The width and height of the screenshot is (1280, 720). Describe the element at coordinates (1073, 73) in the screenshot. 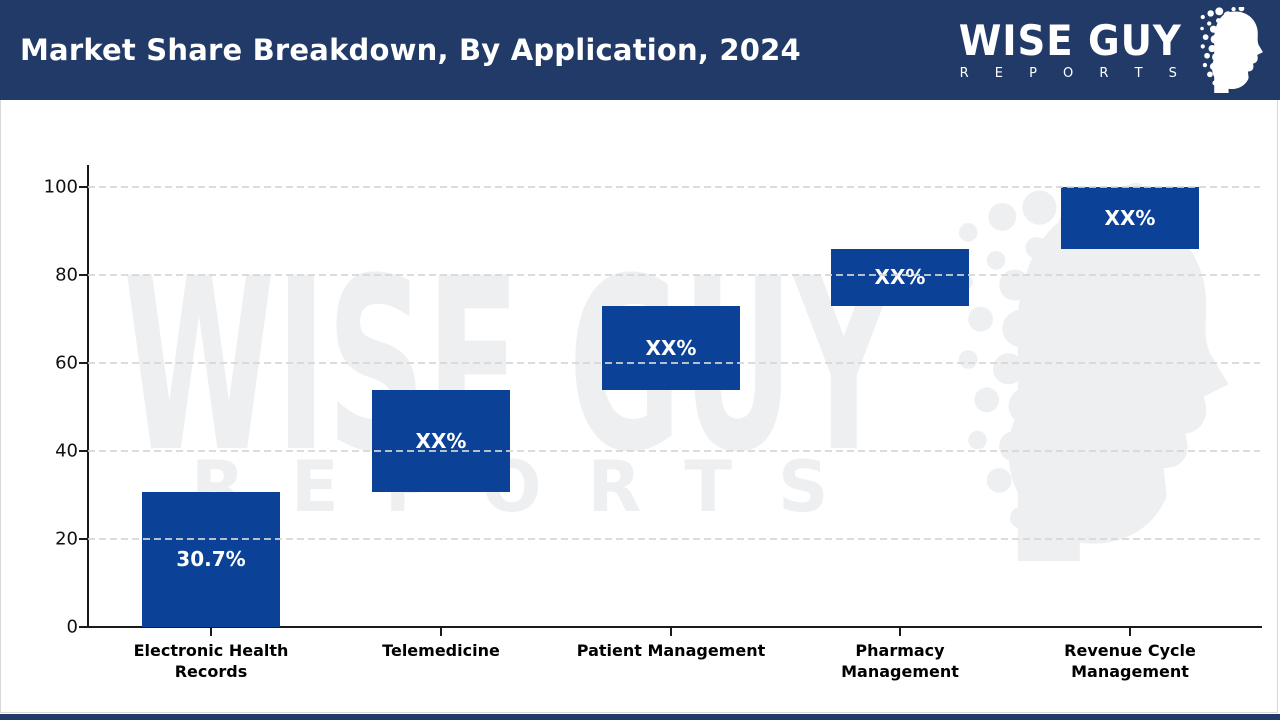

I see `logo-subtext: R E P O R T S` at that location.